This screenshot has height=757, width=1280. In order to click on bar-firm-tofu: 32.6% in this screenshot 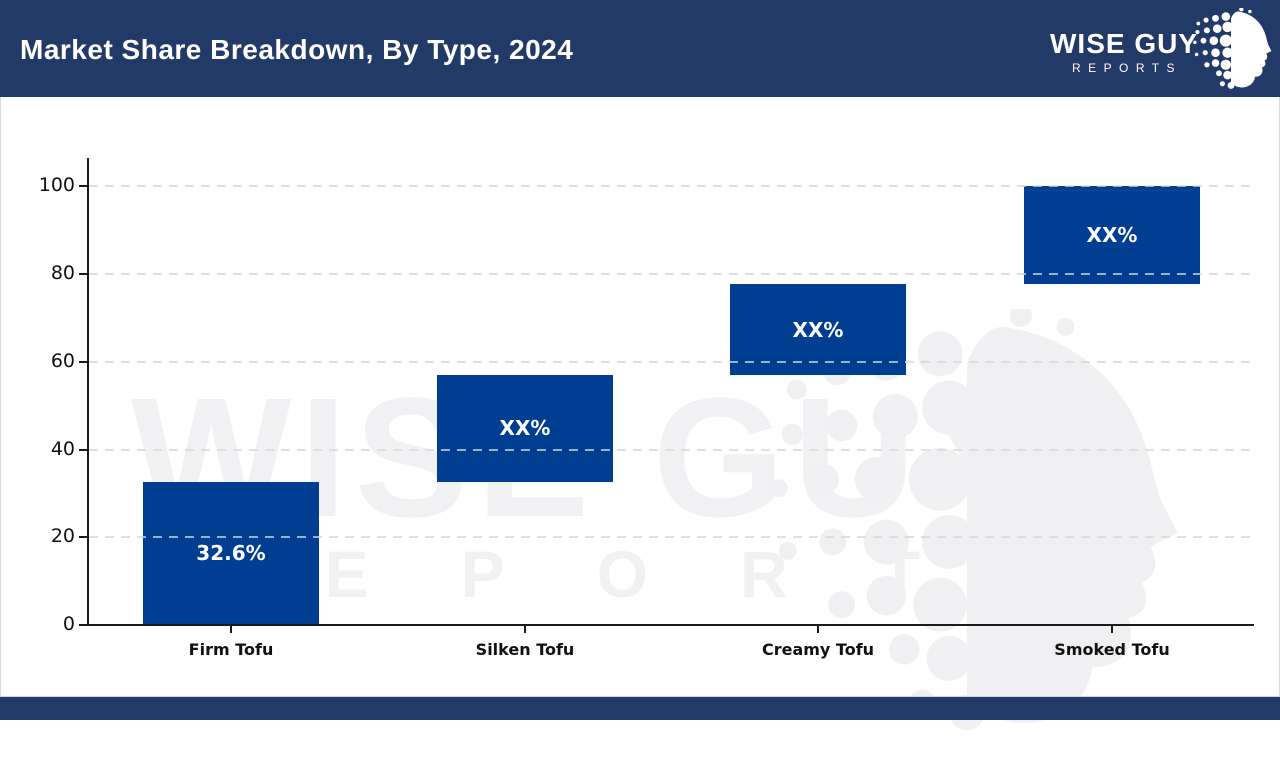, I will do `click(231, 553)`.